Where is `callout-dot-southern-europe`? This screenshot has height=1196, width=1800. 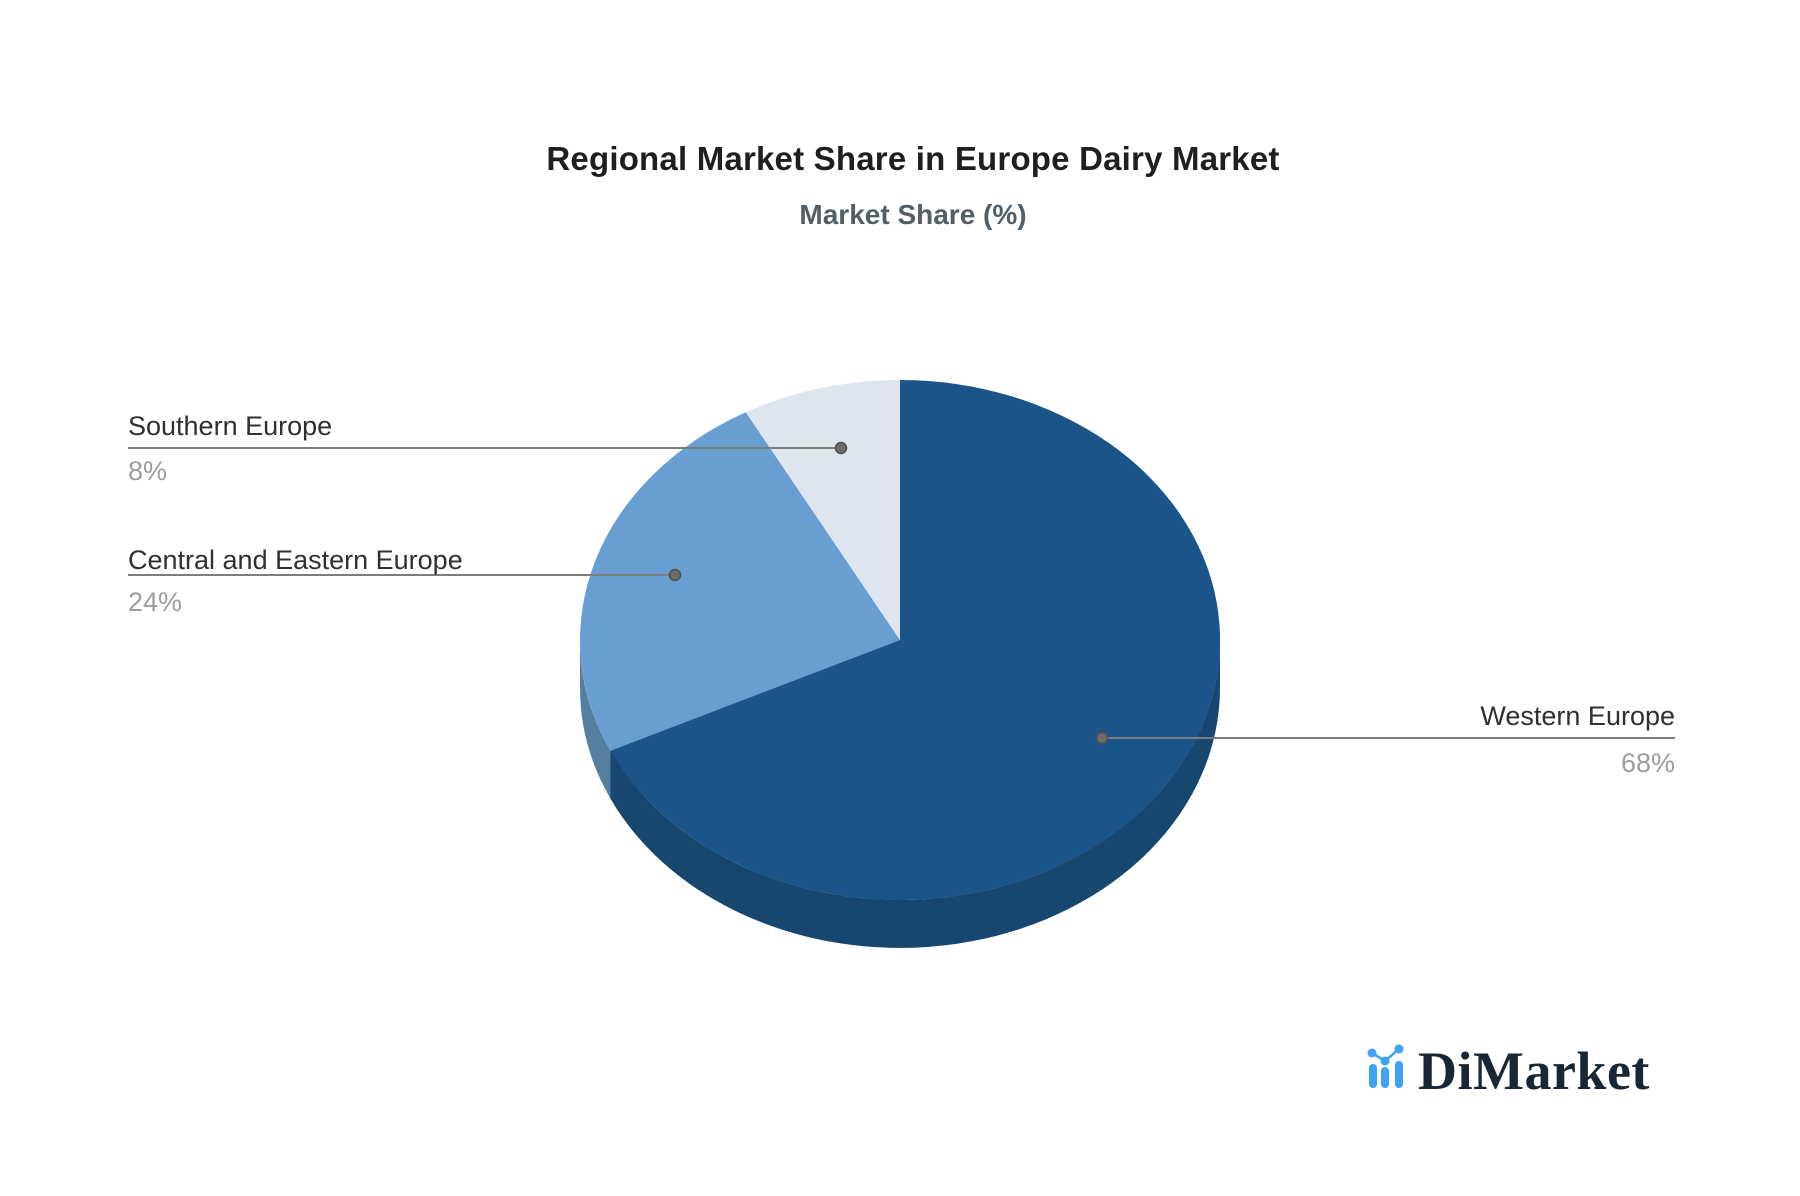
callout-dot-southern-europe is located at coordinates (841, 448).